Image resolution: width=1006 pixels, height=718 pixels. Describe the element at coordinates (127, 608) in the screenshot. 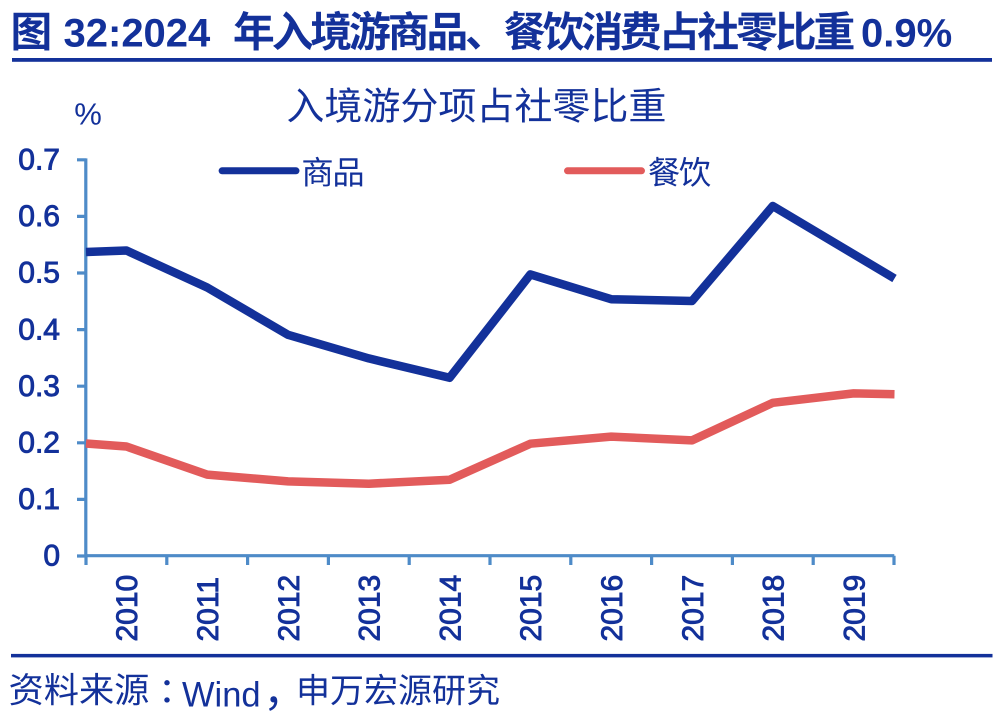

I see `svg-text: 2010` at that location.